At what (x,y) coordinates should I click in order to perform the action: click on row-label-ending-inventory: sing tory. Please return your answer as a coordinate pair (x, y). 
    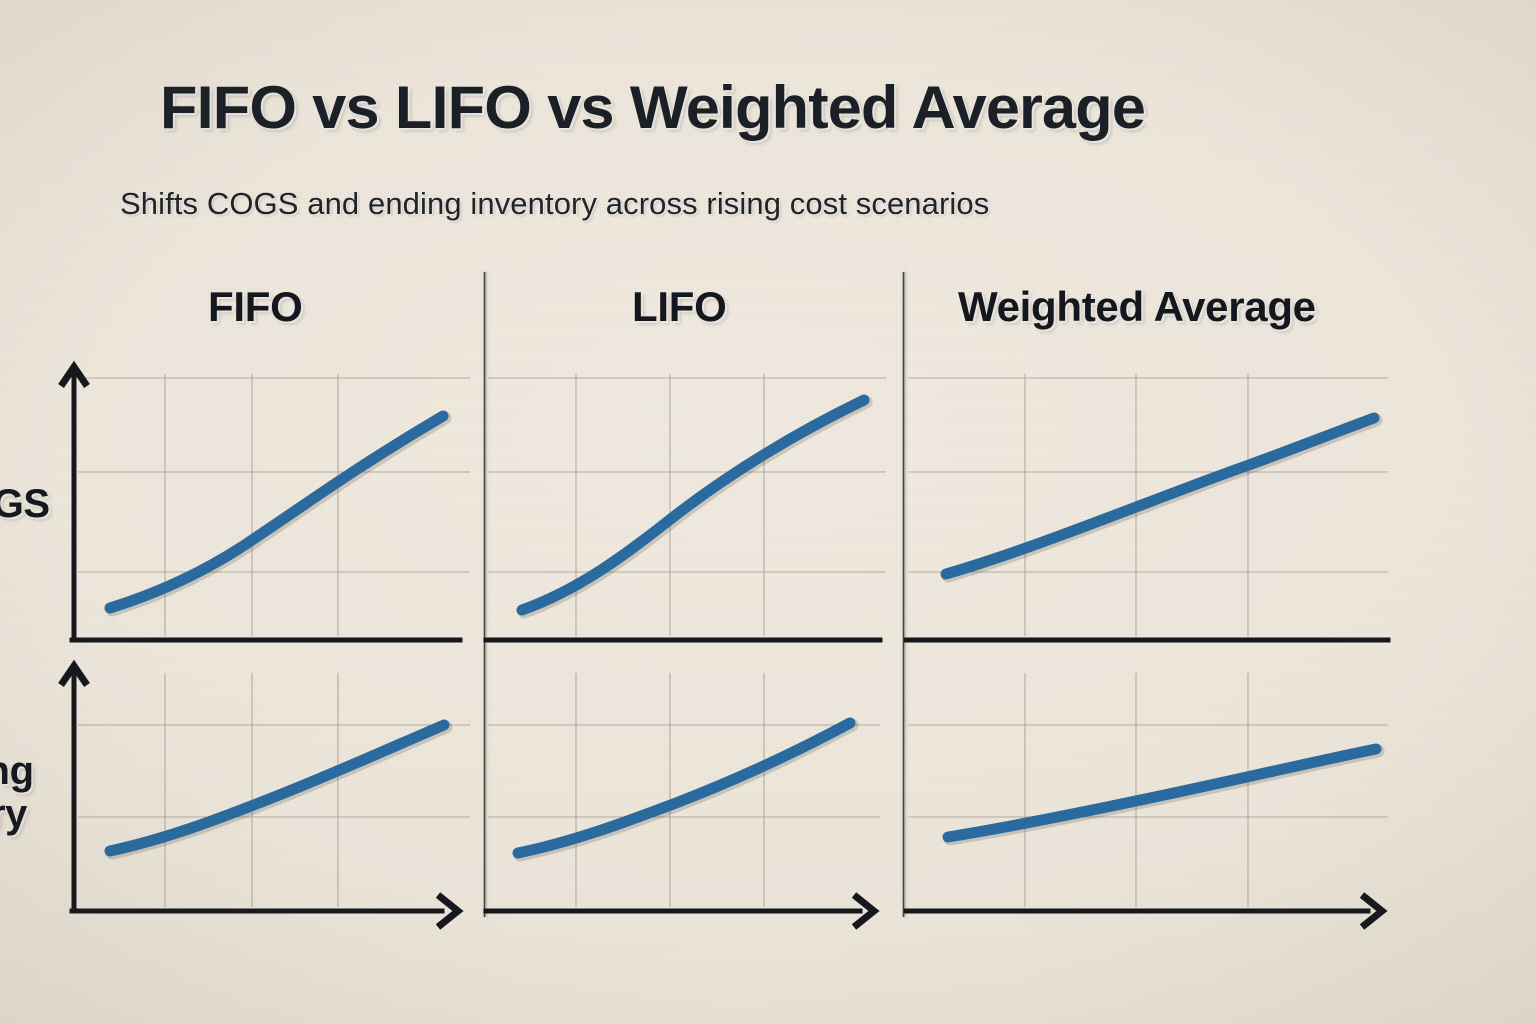
    Looking at the image, I should click on (17, 793).